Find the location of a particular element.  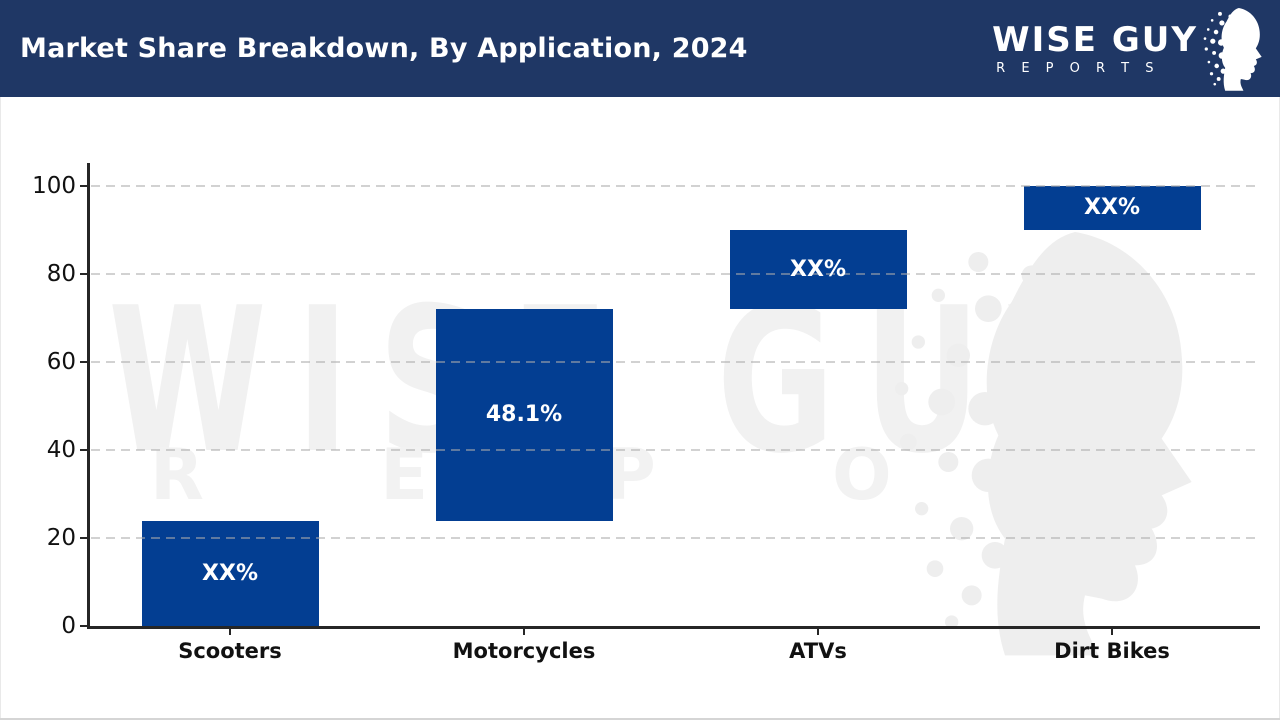

brand-subtitle: R E P O R T S is located at coordinates (1078, 68).